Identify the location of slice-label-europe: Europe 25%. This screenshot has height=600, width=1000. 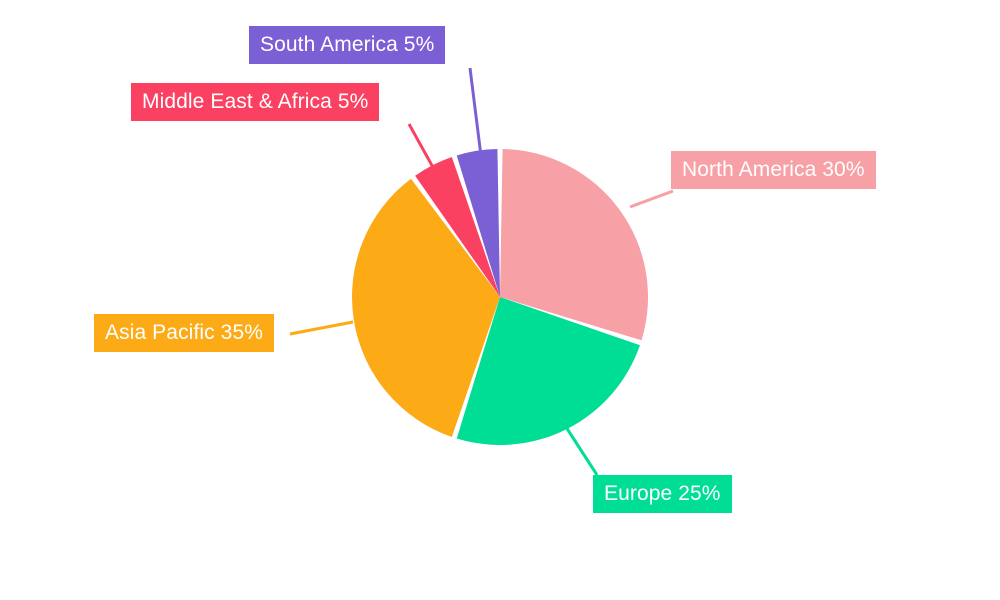
(662, 494).